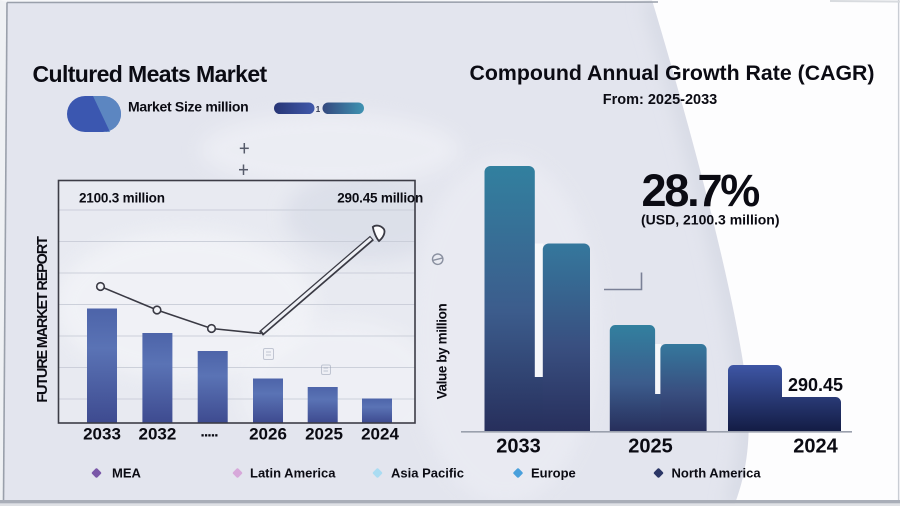  What do you see at coordinates (150, 74) in the screenshot?
I see `svg-text: Cultured Meats Market` at bounding box center [150, 74].